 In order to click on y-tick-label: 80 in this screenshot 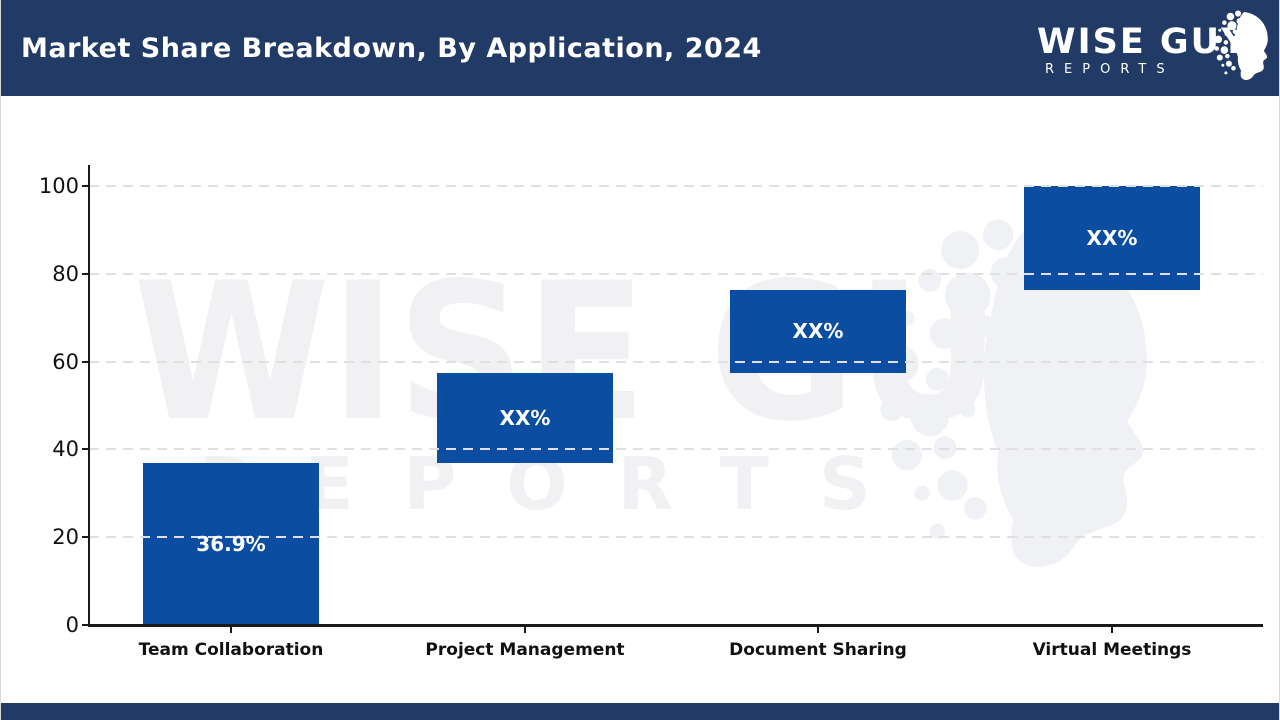, I will do `click(65, 273)`.